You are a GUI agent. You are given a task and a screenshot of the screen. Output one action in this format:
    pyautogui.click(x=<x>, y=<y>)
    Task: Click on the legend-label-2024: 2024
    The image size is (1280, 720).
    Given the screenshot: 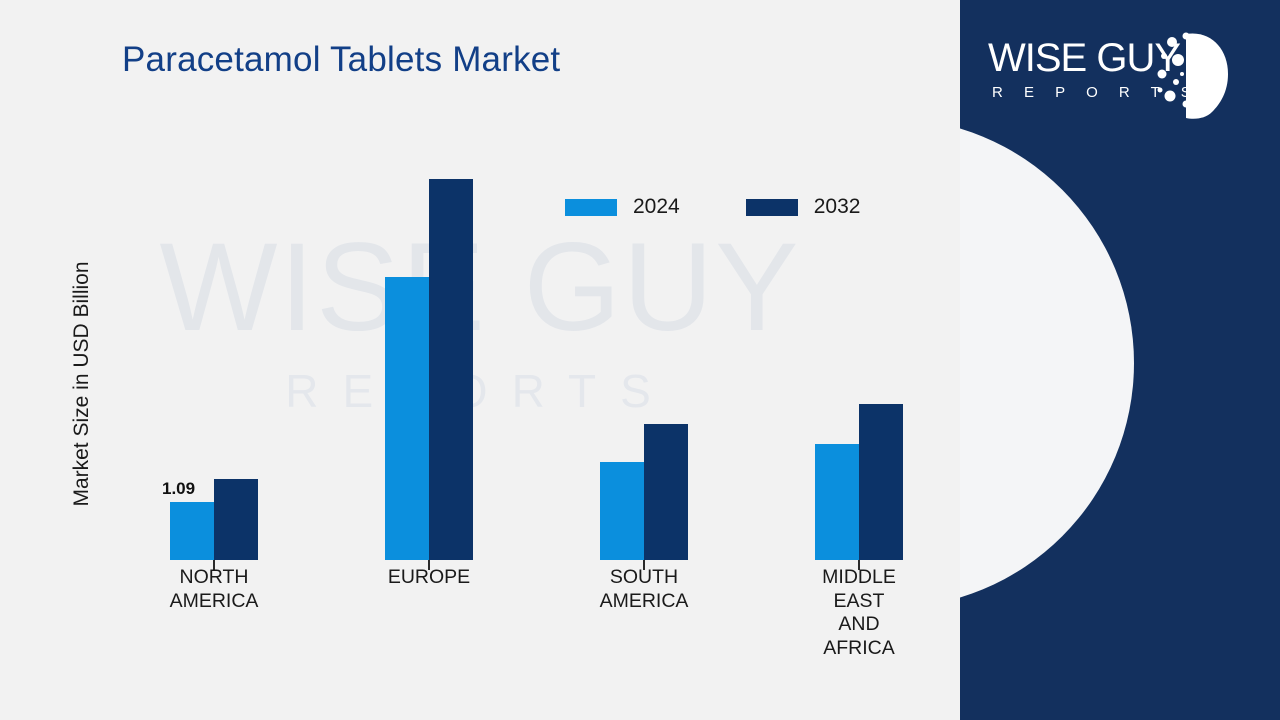 What is the action you would take?
    pyautogui.click(x=656, y=206)
    